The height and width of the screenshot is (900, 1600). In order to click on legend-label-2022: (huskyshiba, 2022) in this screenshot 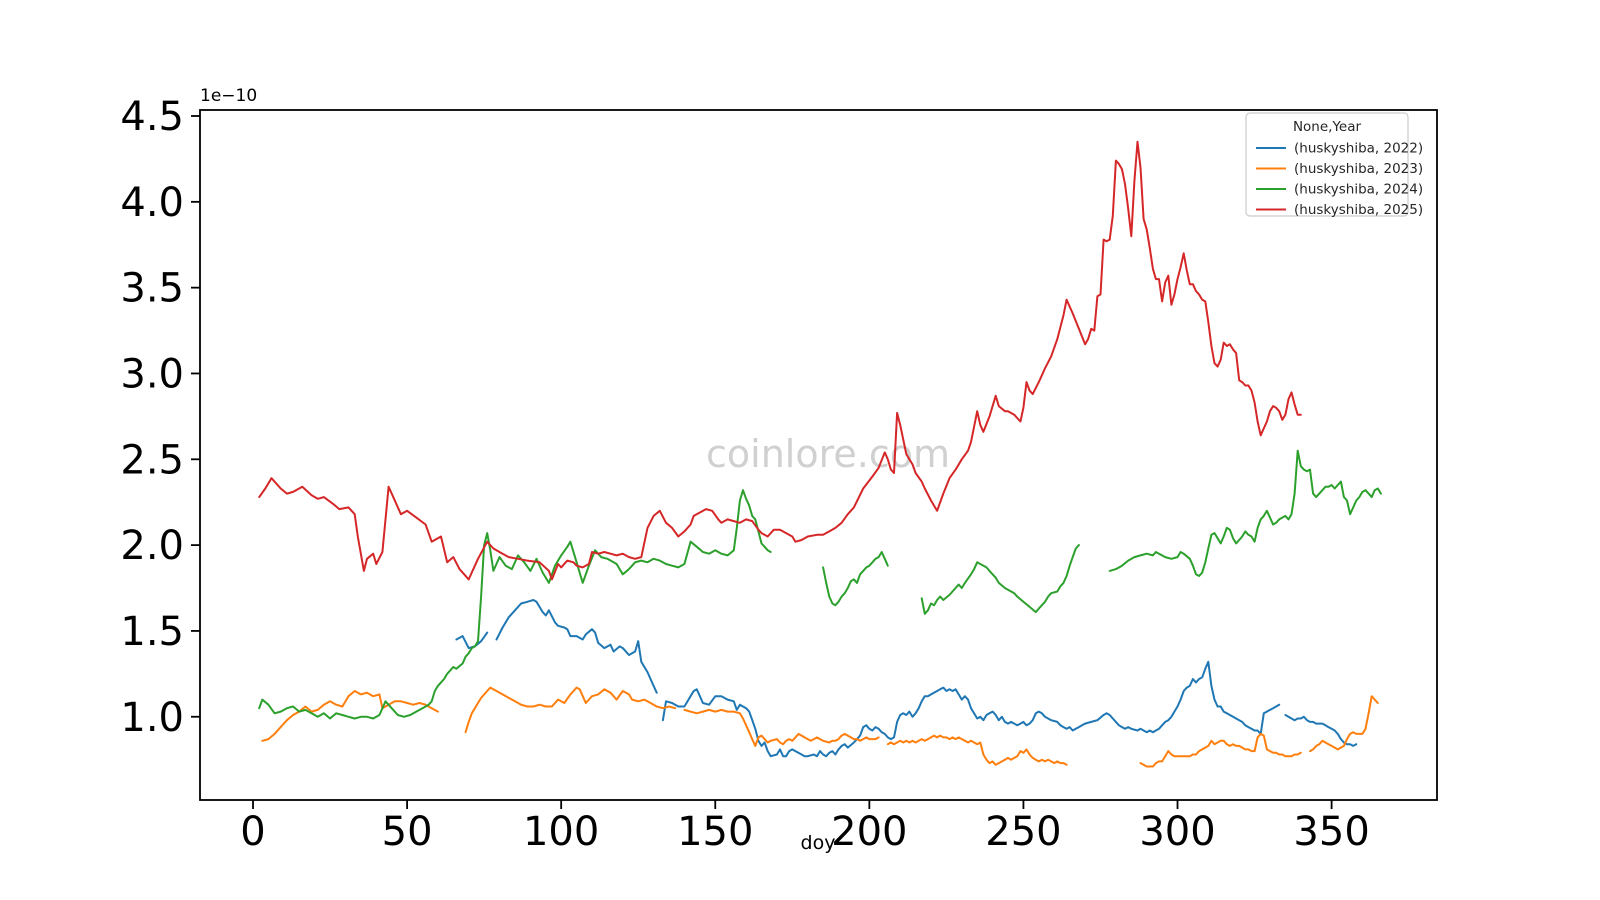, I will do `click(1358, 149)`.